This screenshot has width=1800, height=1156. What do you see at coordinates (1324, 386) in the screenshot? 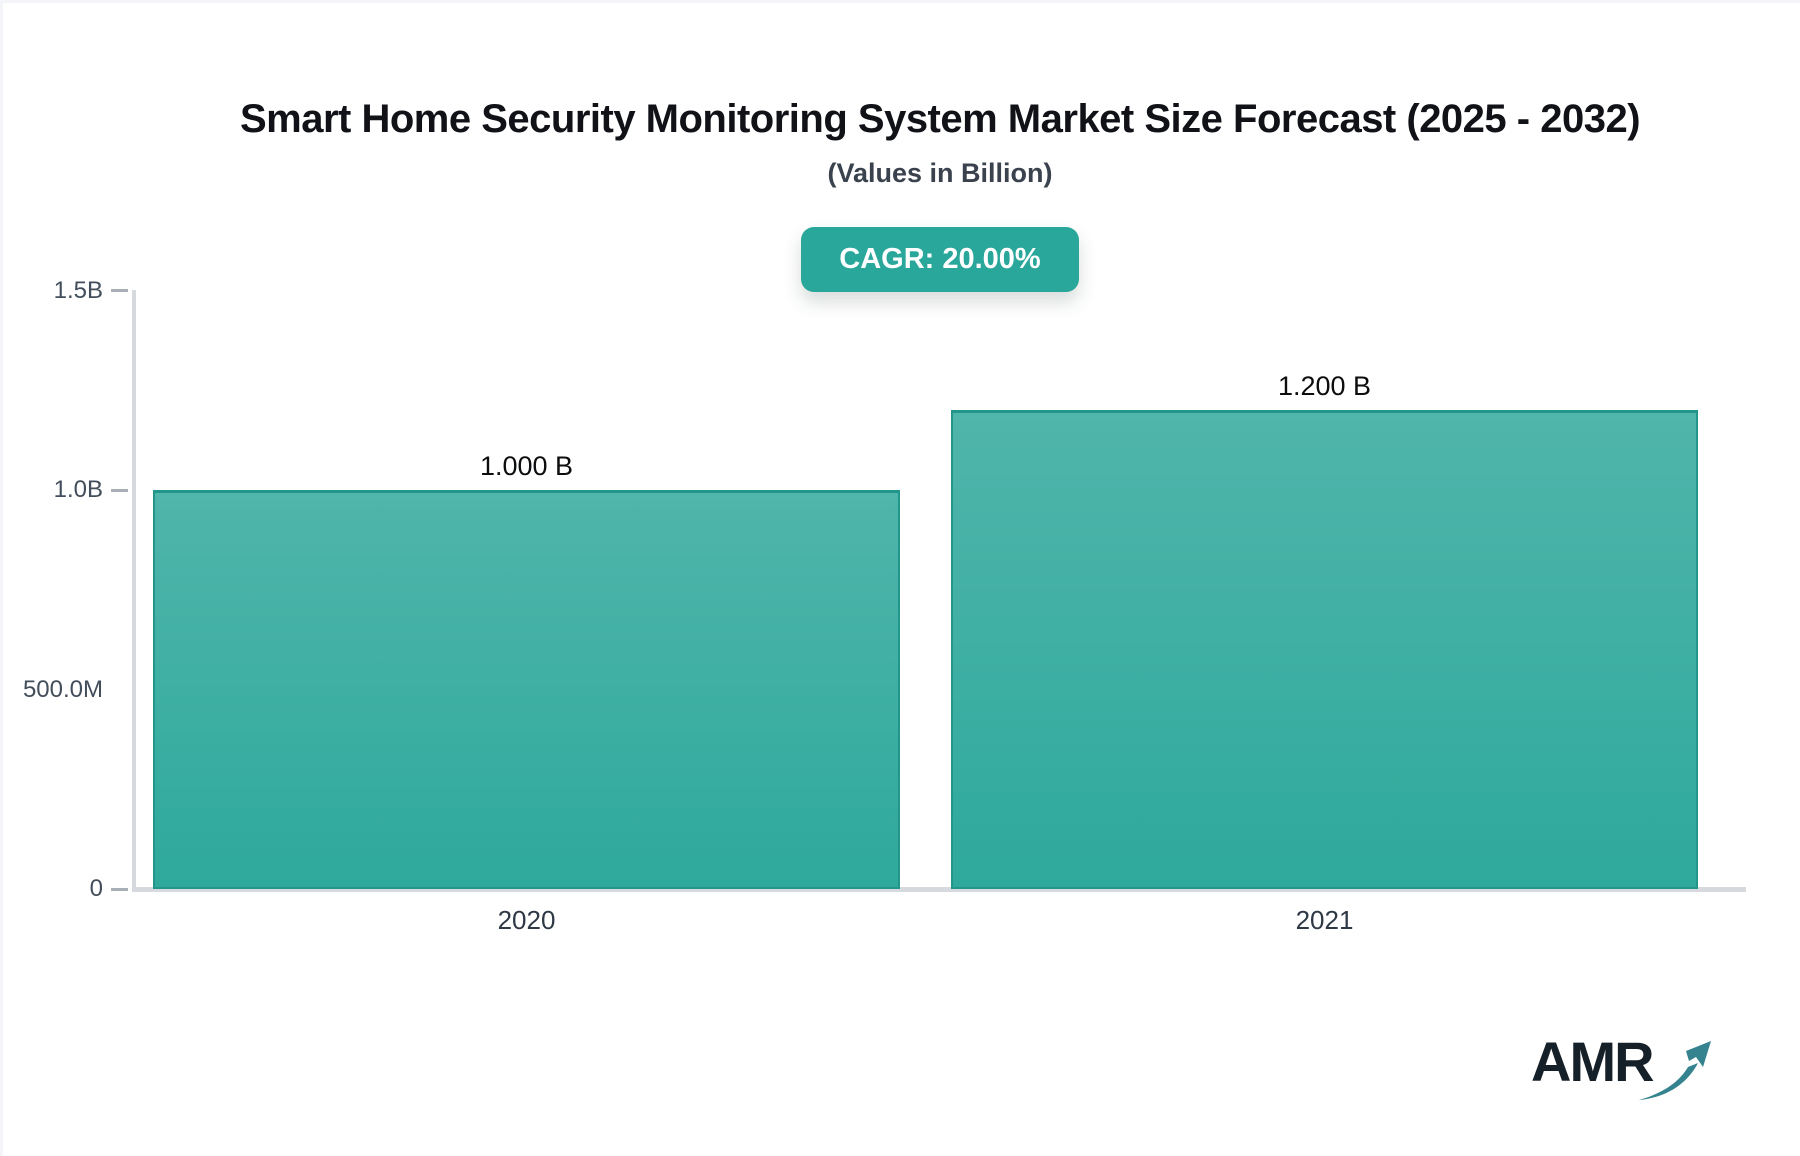
I see `bar-value-label: 1.200 B` at bounding box center [1324, 386].